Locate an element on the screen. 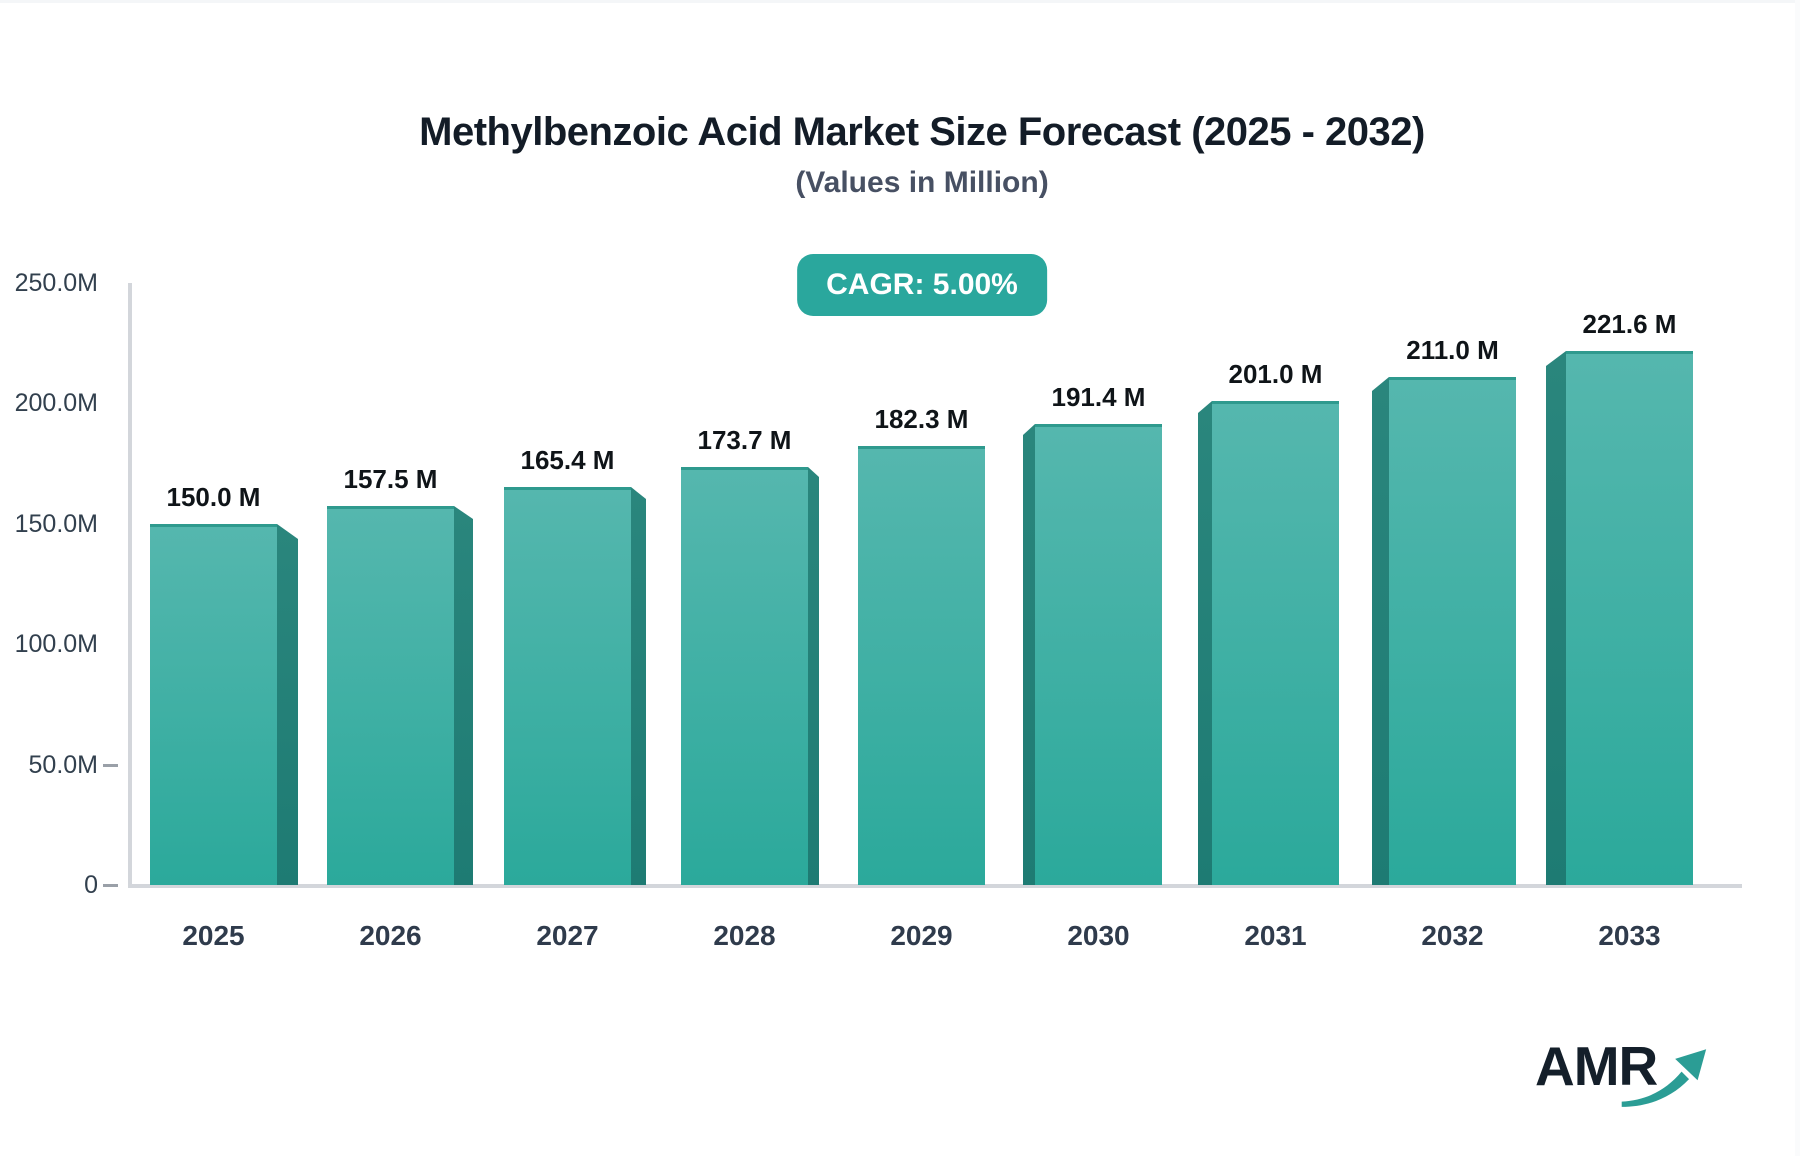 Image resolution: width=1800 pixels, height=1156 pixels. chart-subtitle: (Values in Million) is located at coordinates (922, 182).